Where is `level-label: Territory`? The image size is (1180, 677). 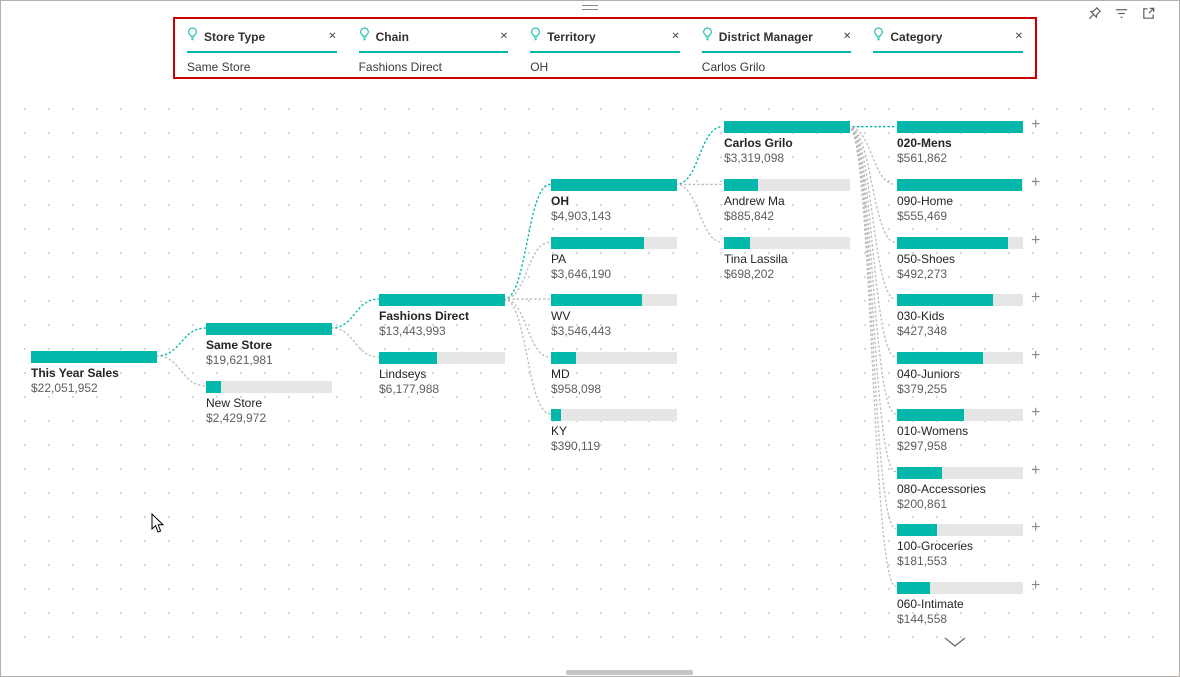 level-label: Territory is located at coordinates (571, 36).